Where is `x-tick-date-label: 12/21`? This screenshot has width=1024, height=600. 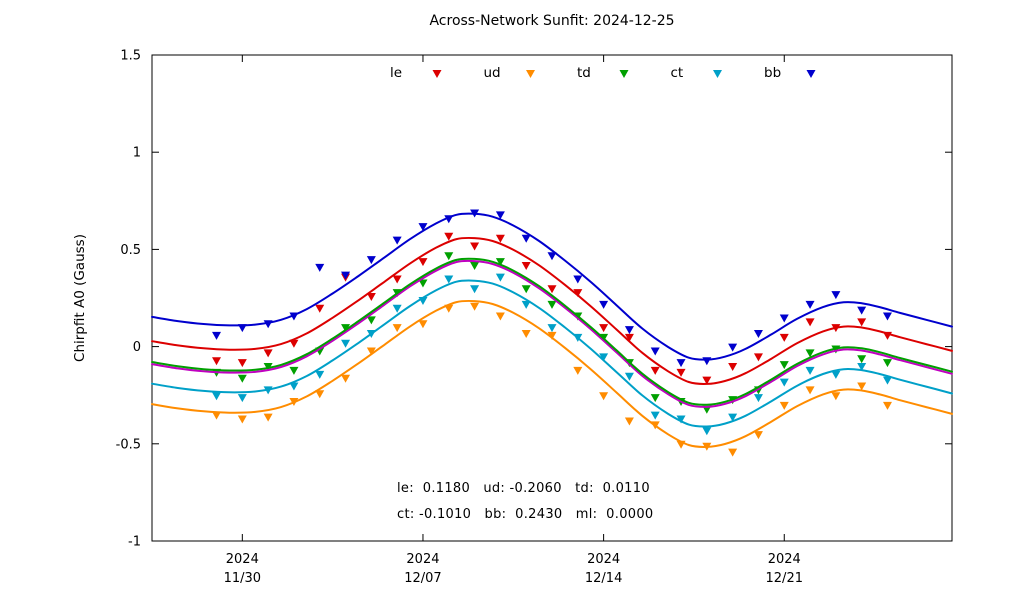
x-tick-date-label: 12/21 is located at coordinates (784, 578).